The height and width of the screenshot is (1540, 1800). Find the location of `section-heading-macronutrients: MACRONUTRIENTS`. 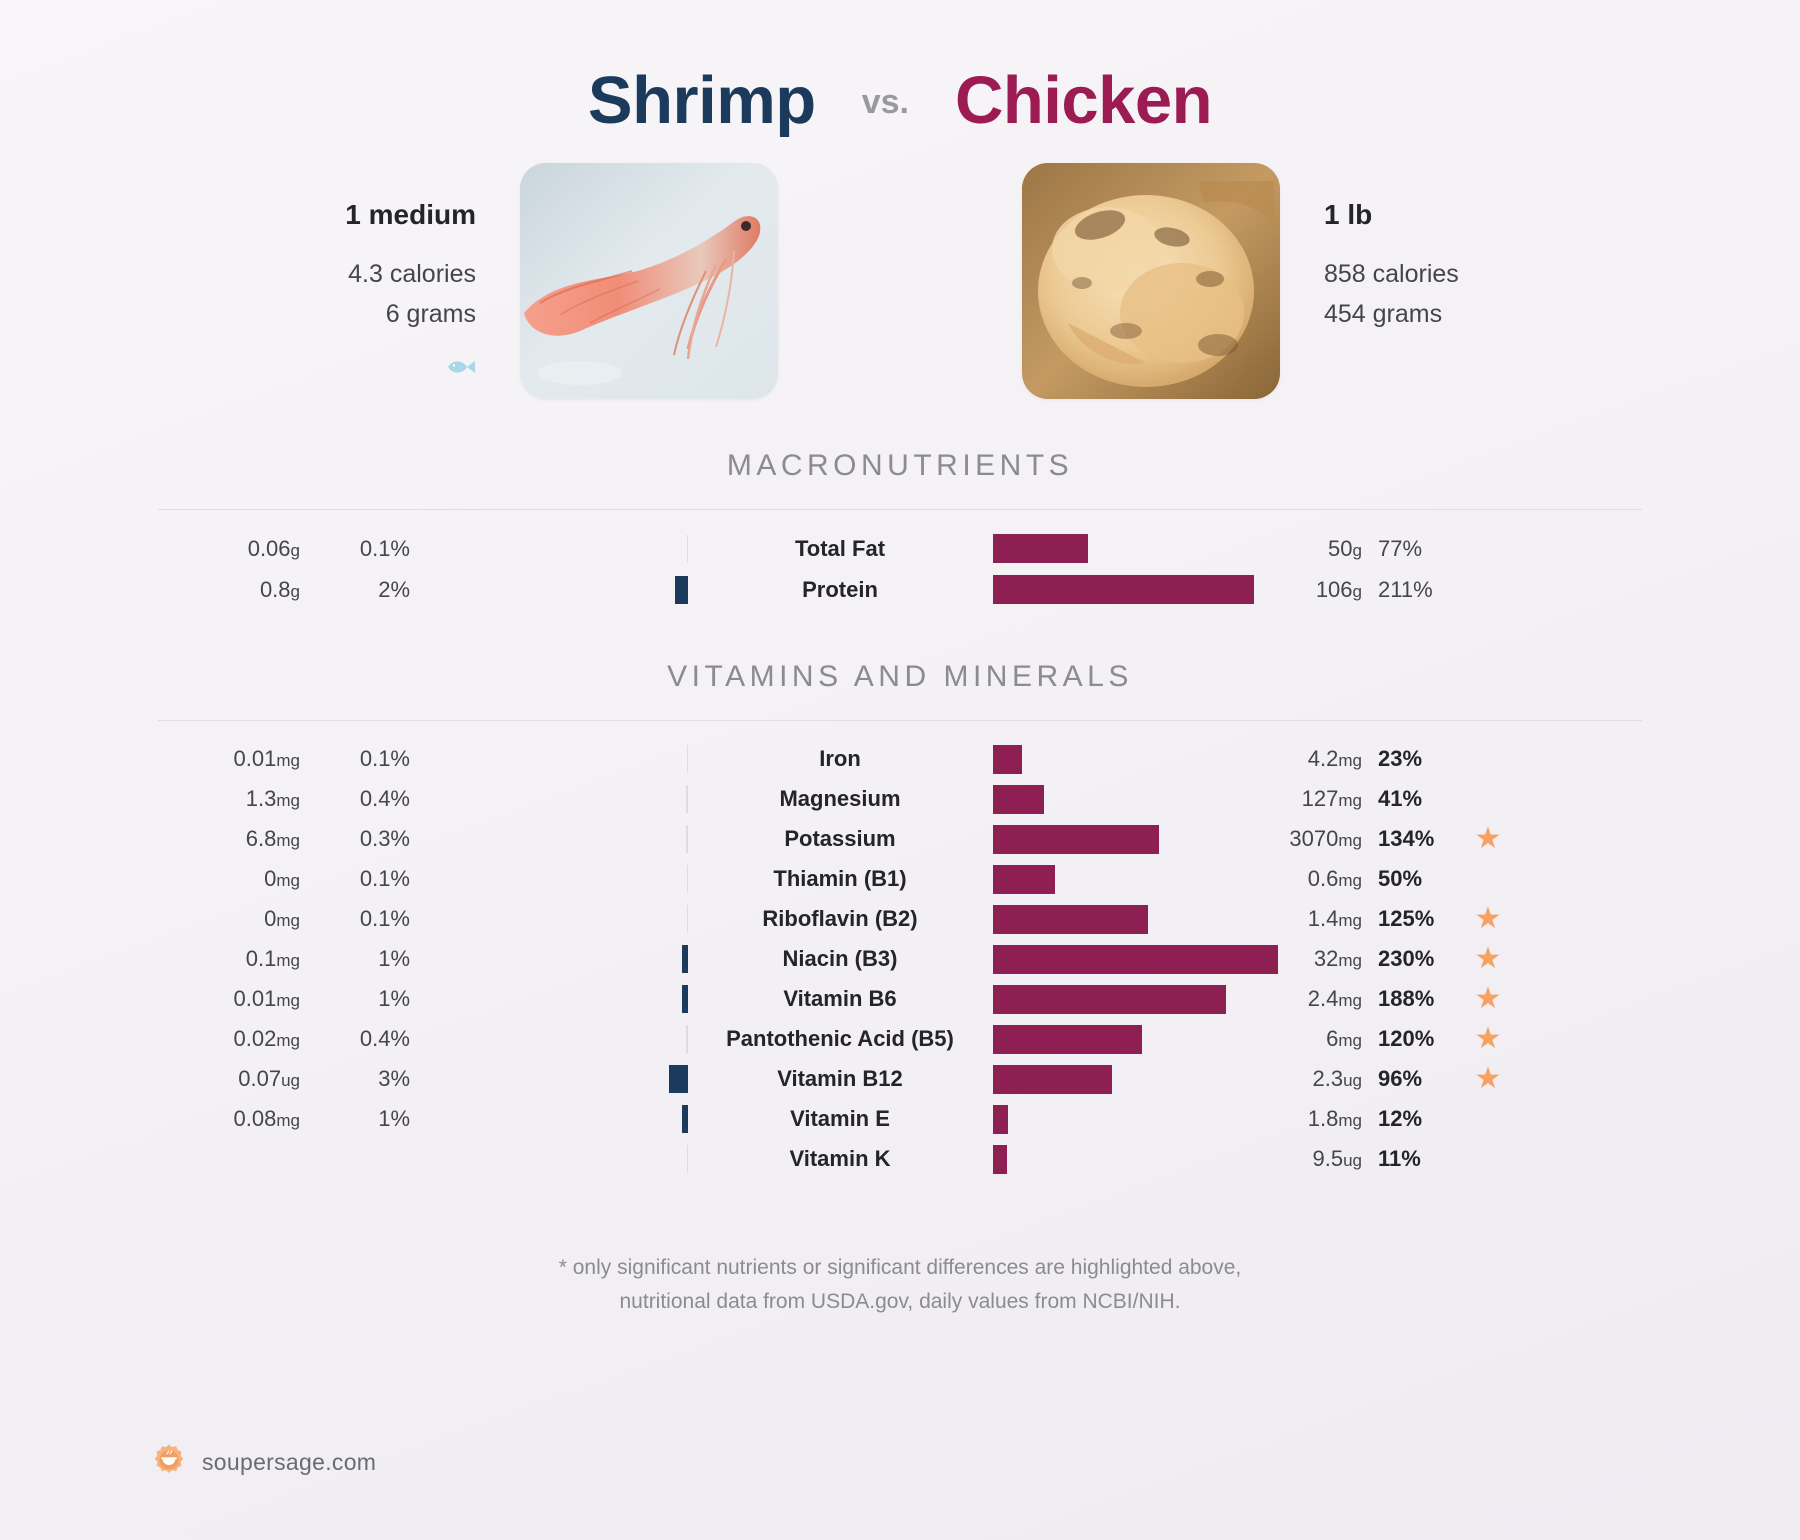

section-heading-macronutrients: MACRONUTRIENTS is located at coordinates (900, 465).